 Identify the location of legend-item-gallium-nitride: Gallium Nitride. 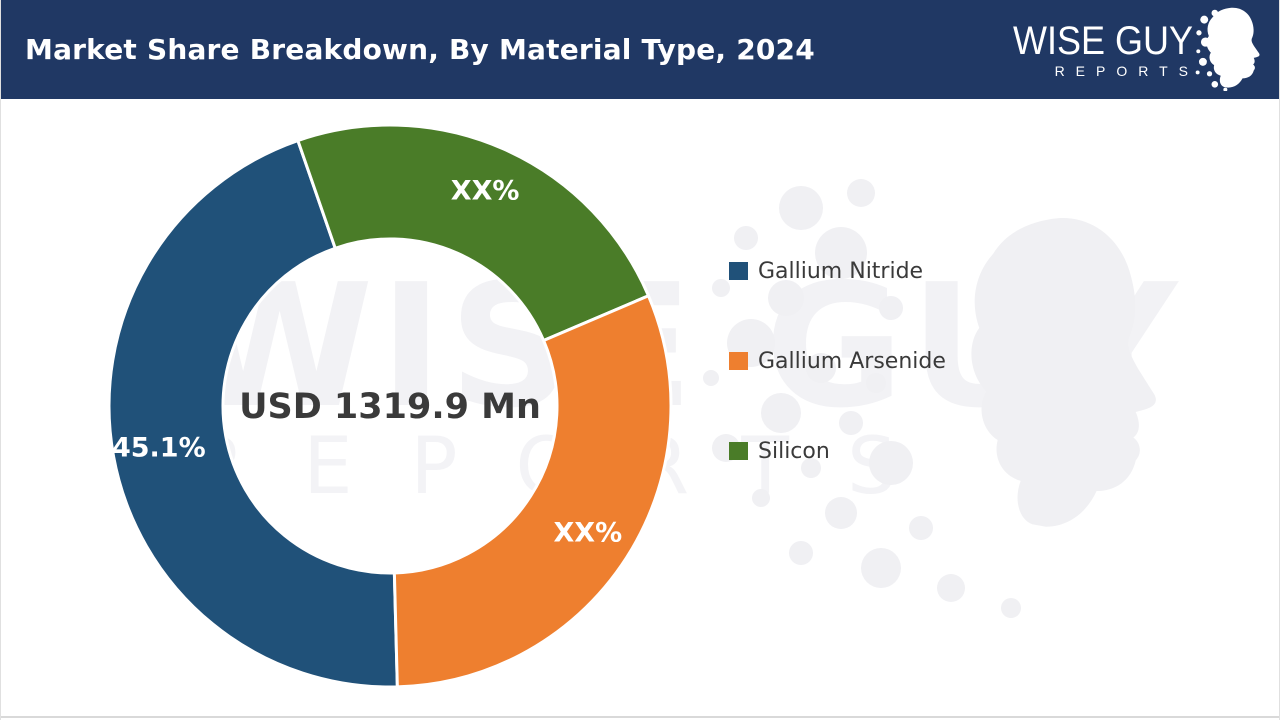
(837, 271).